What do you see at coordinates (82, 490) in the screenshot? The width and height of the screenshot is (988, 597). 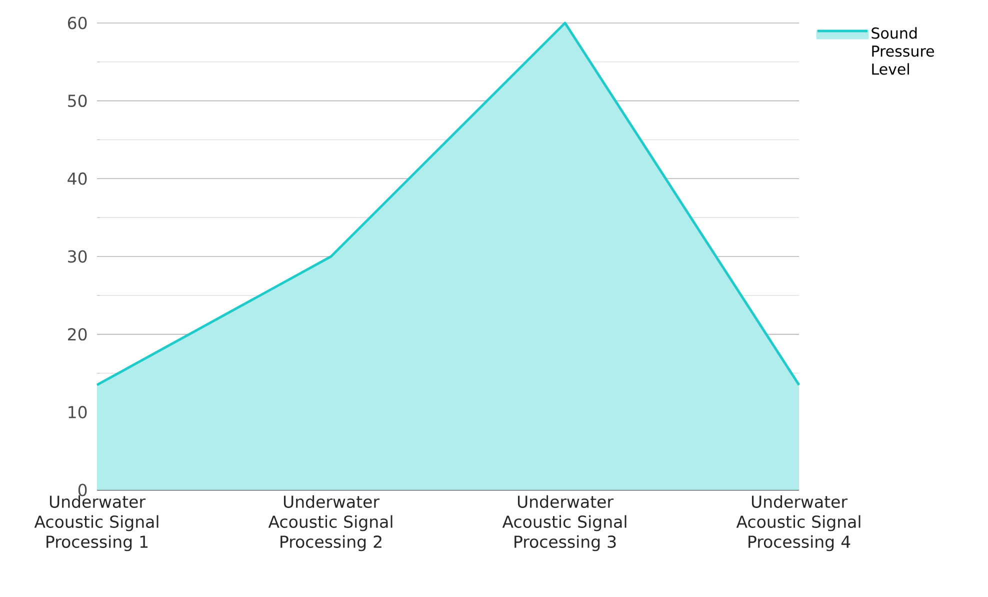 I see `y-tick-label: 0` at bounding box center [82, 490].